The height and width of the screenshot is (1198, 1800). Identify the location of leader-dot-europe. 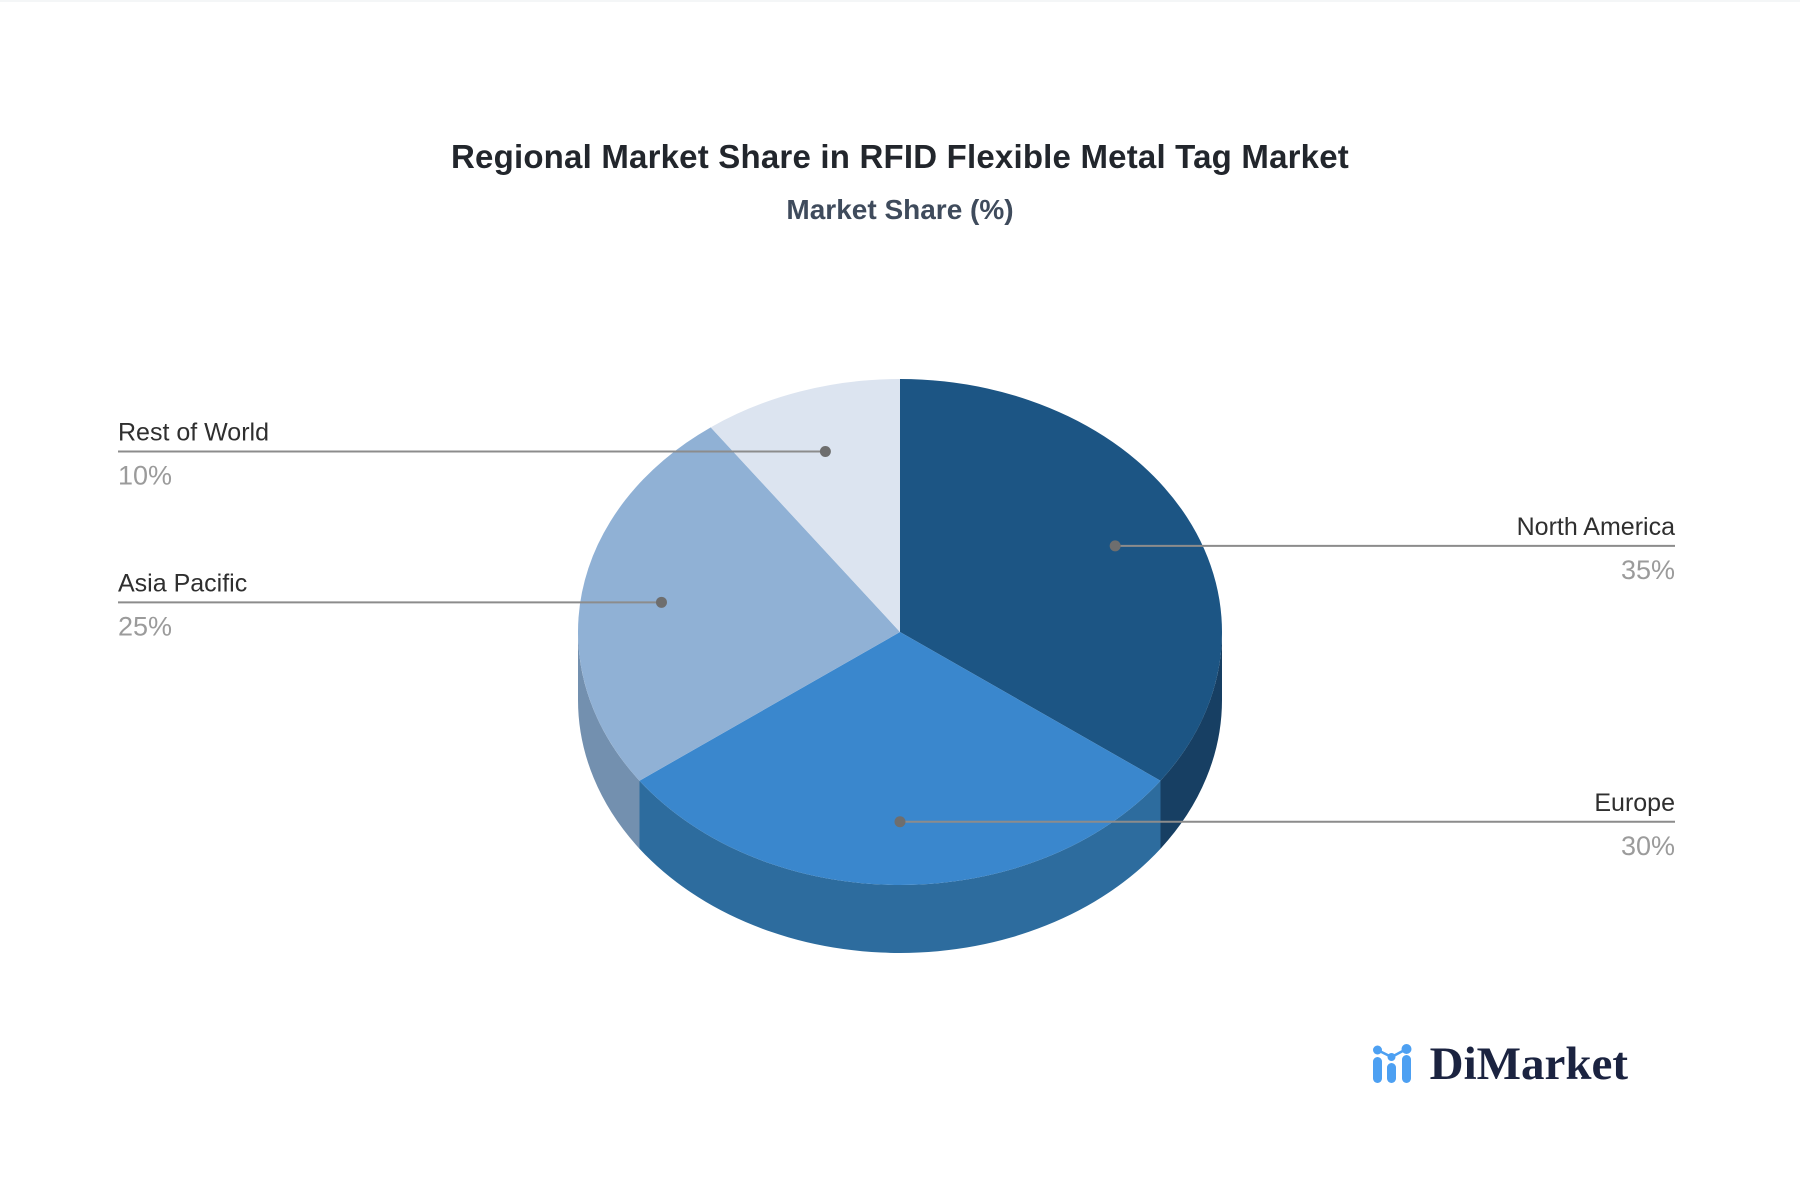
(900, 822).